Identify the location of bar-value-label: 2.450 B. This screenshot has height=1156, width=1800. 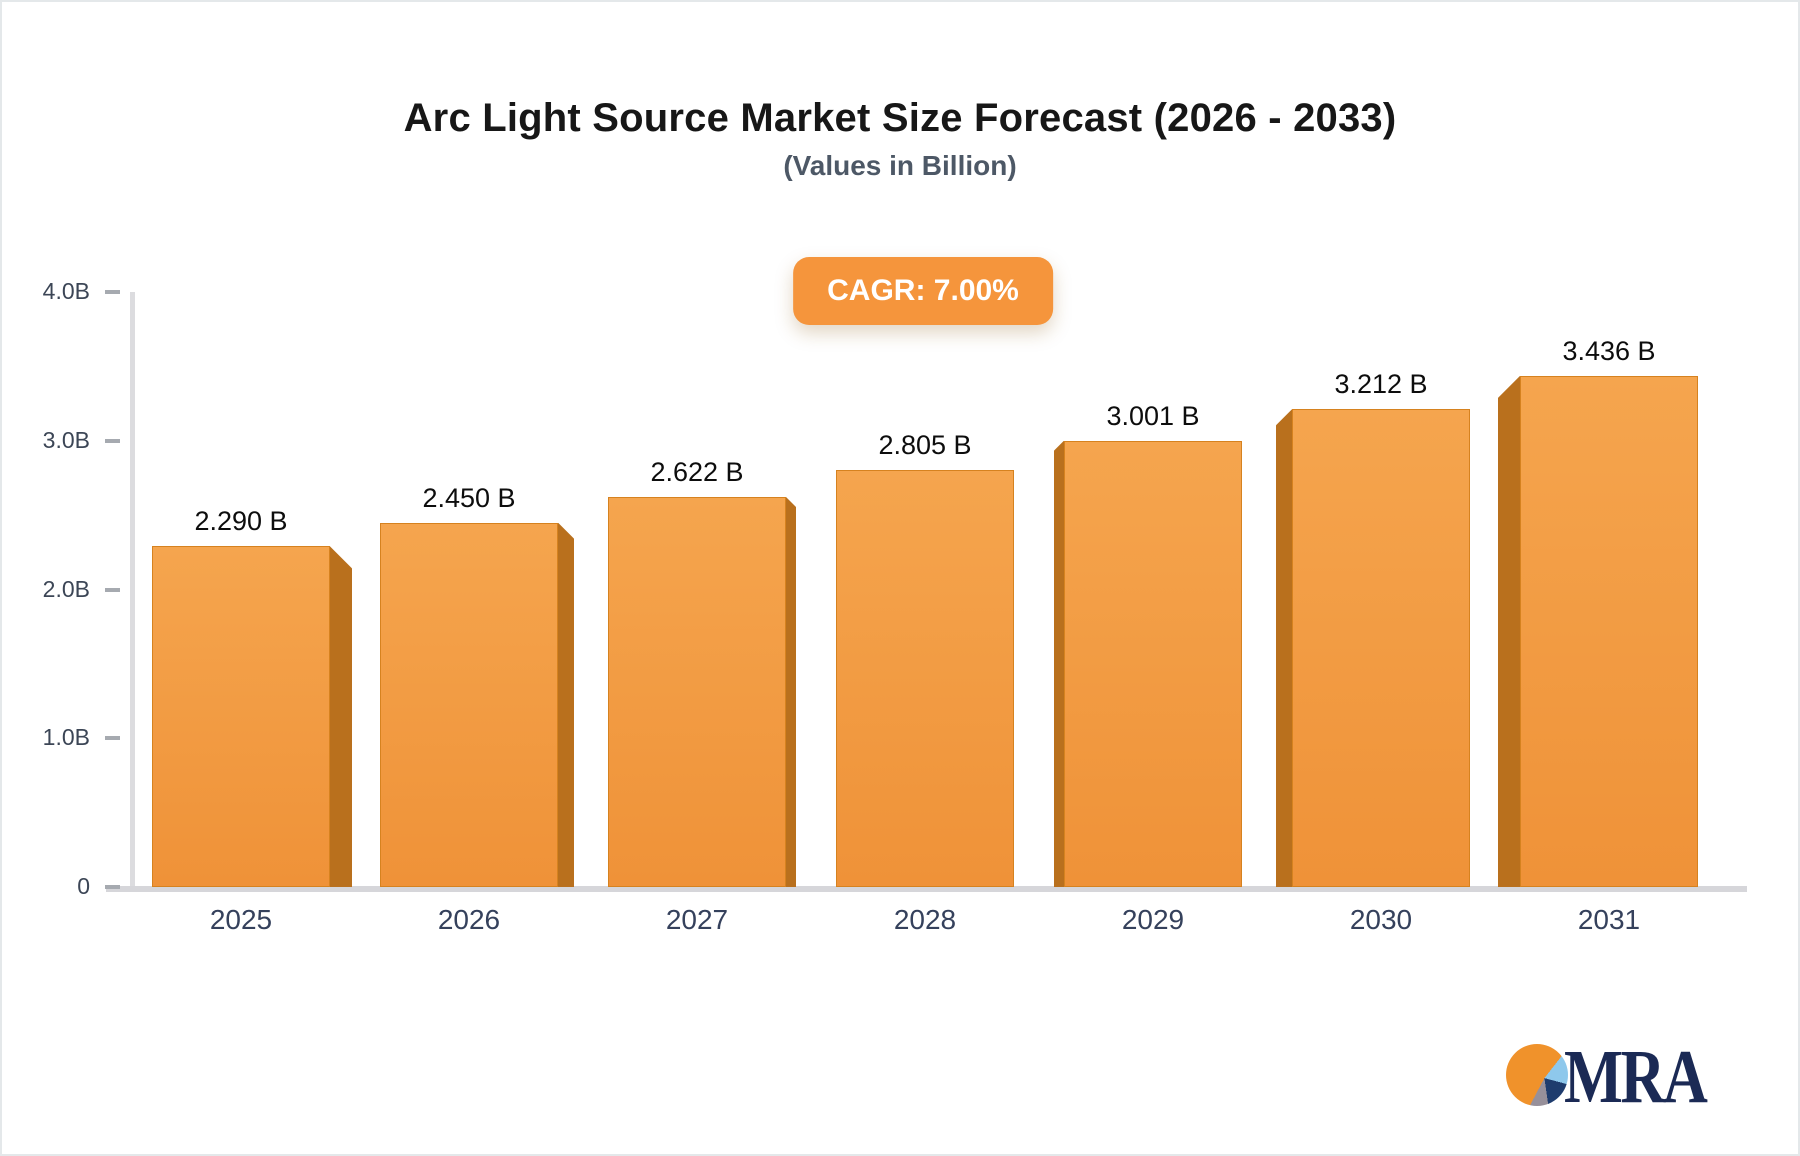
(469, 497).